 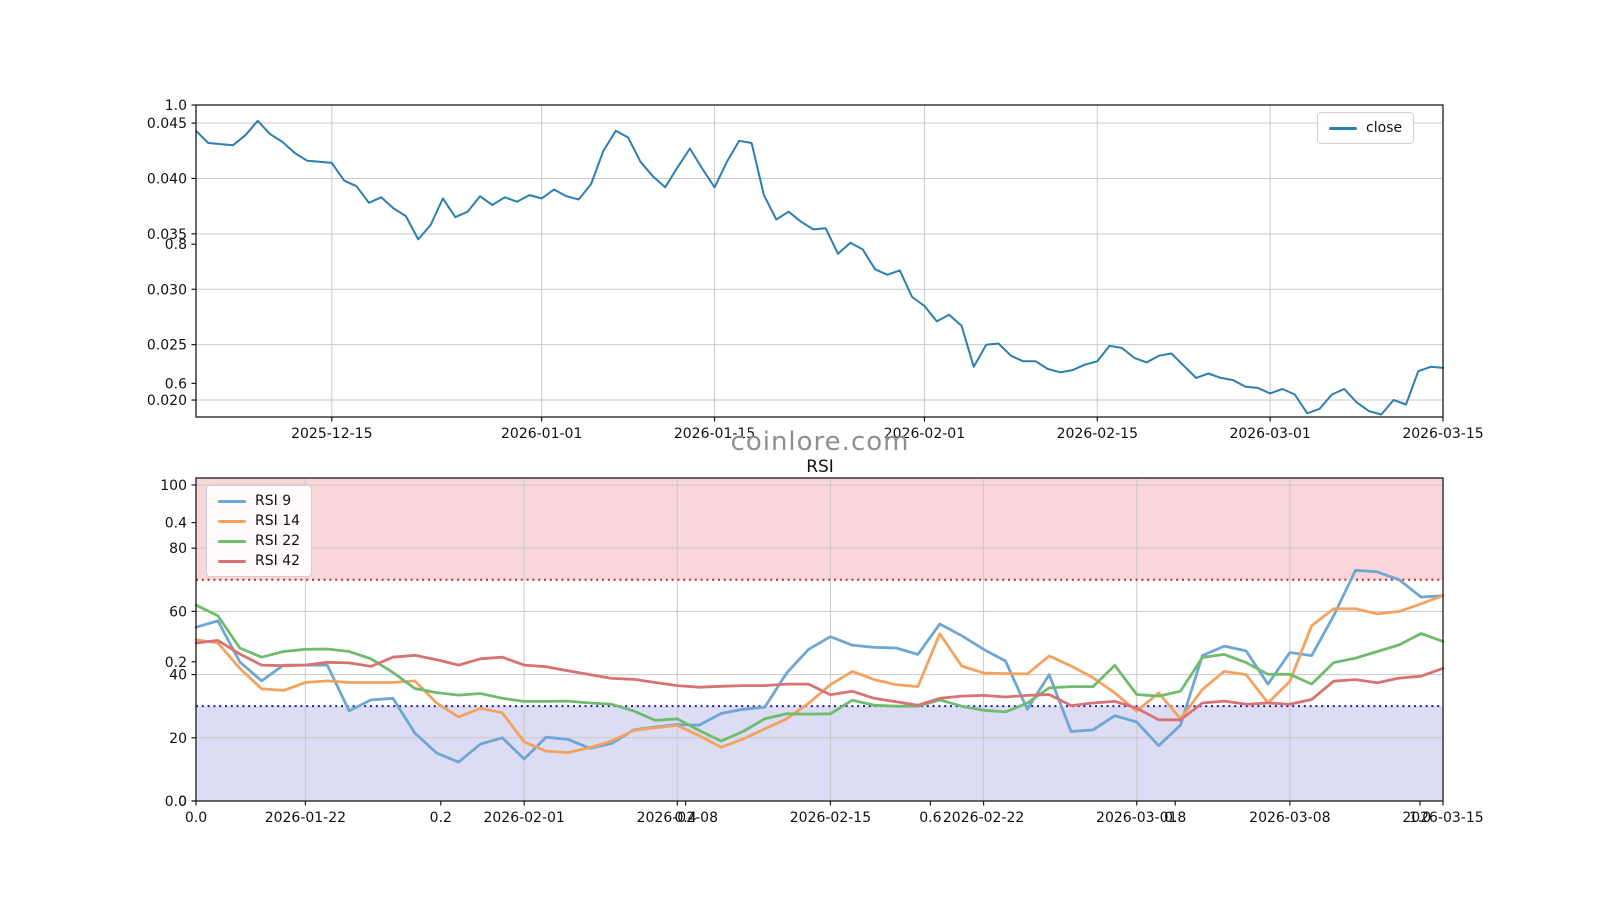 What do you see at coordinates (167, 401) in the screenshot?
I see `price-ytick-label: 0.020` at bounding box center [167, 401].